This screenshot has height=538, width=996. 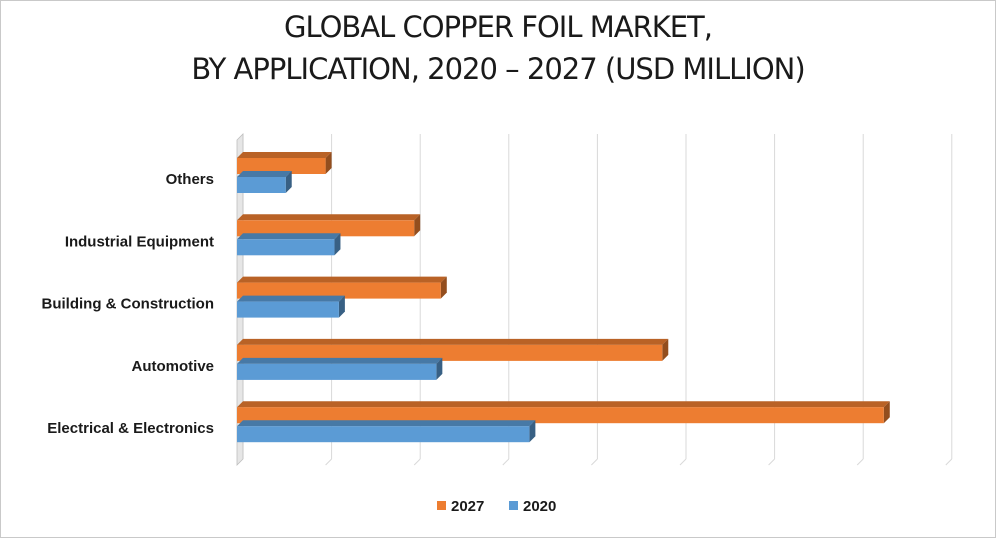 What do you see at coordinates (190, 179) in the screenshot?
I see `category-label: Others` at bounding box center [190, 179].